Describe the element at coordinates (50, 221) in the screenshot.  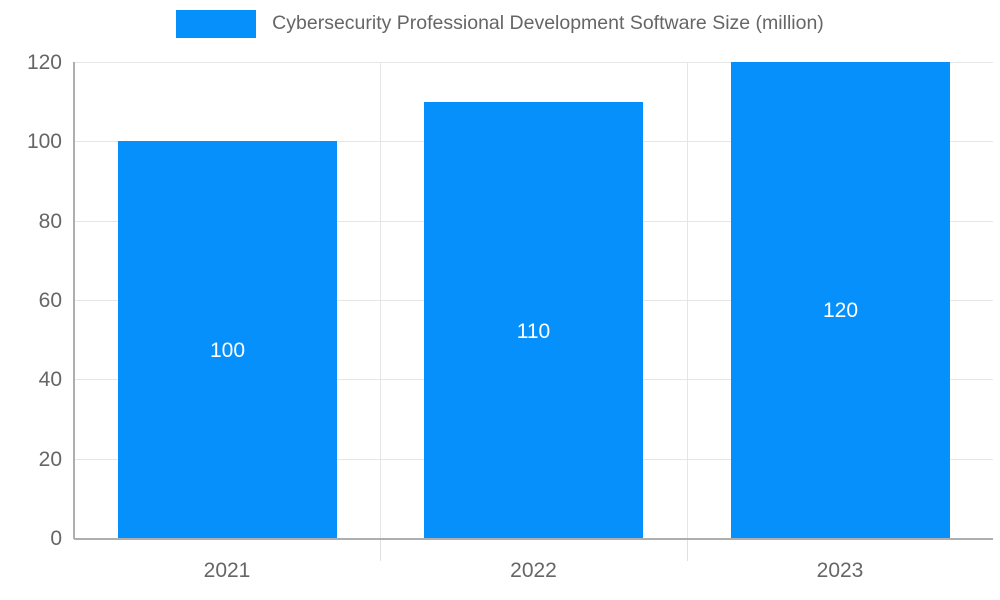
I see `y-axis-label-80: 80` at that location.